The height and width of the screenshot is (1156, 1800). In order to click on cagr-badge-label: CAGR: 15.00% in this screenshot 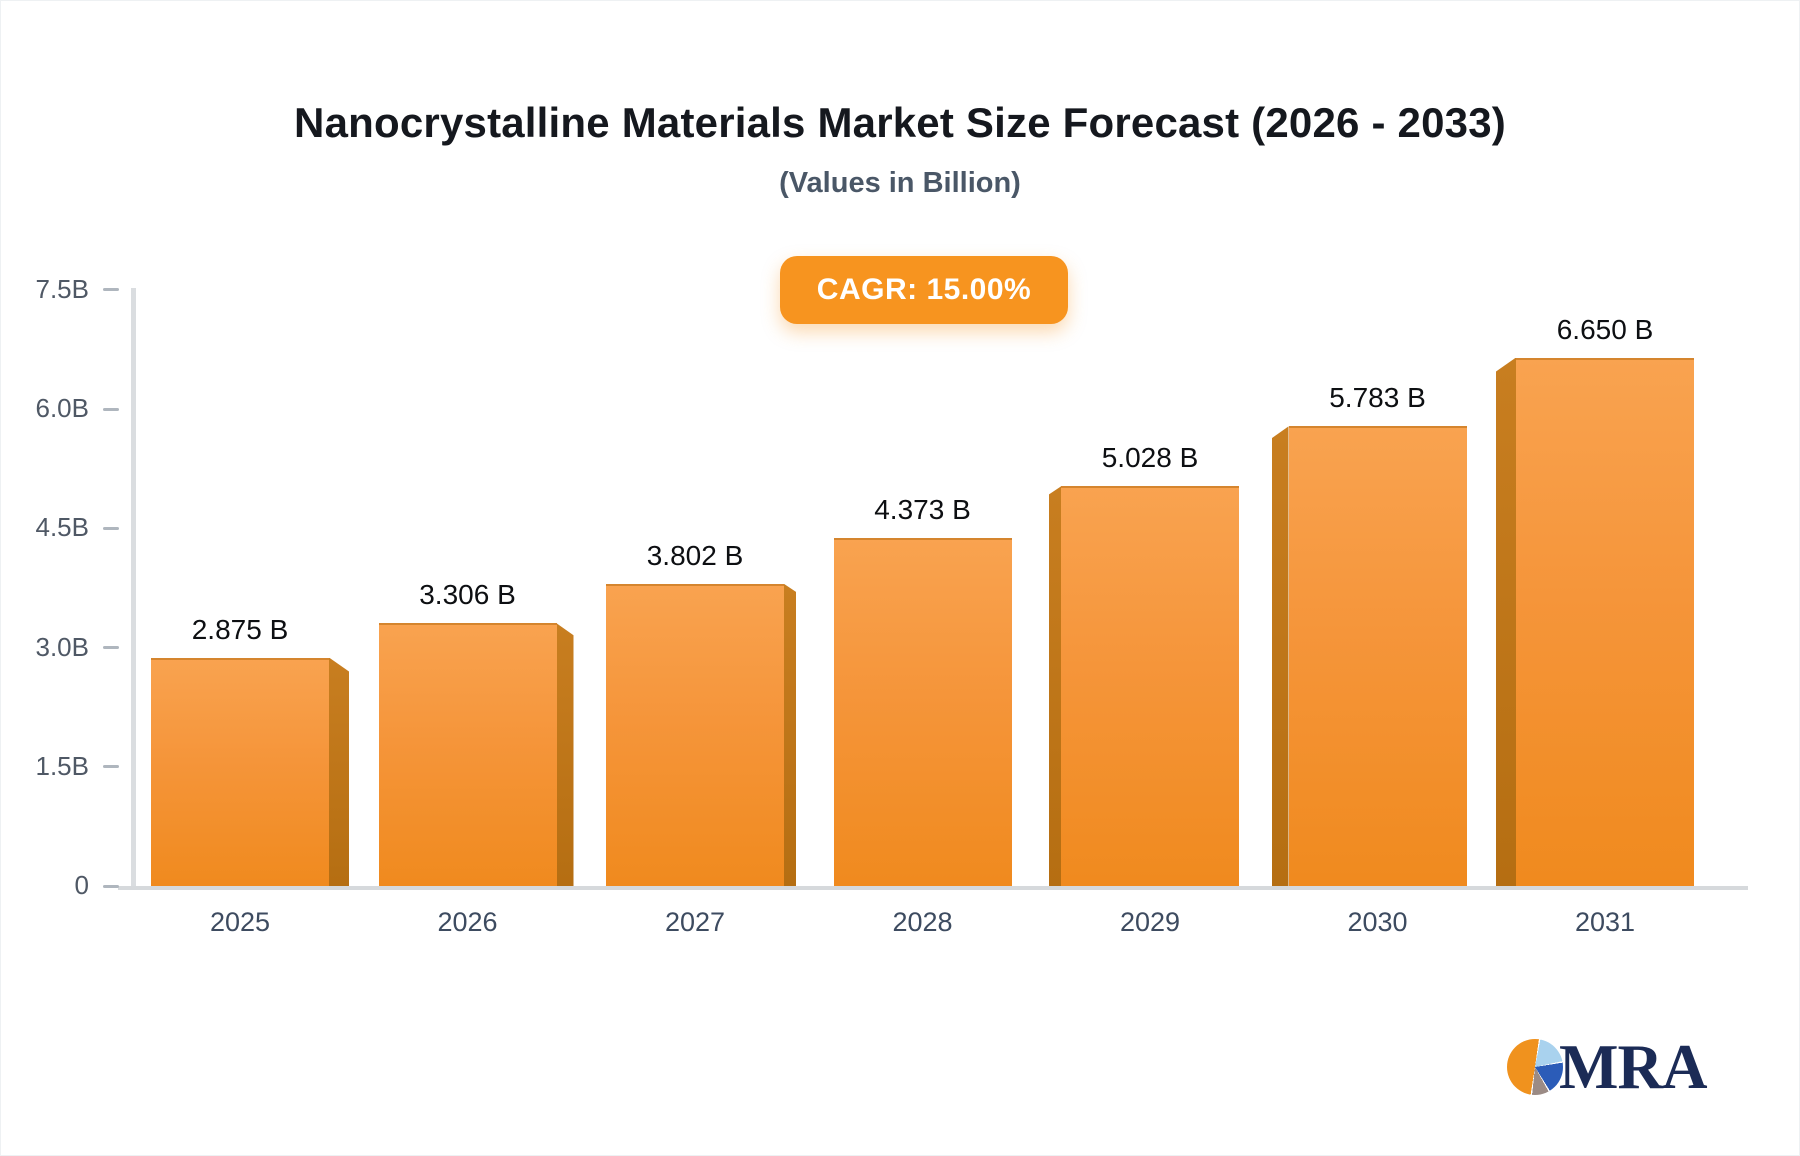, I will do `click(924, 289)`.